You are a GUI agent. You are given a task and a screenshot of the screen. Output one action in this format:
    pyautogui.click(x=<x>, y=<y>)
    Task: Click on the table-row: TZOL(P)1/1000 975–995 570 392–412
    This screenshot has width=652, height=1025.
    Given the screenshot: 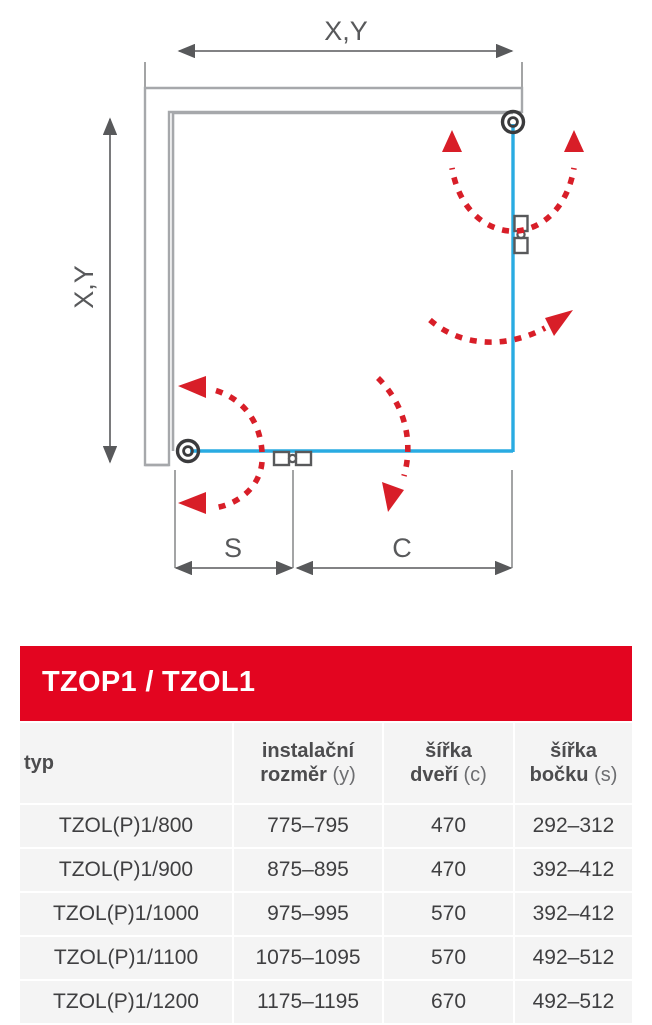 What is the action you would take?
    pyautogui.click(x=326, y=914)
    